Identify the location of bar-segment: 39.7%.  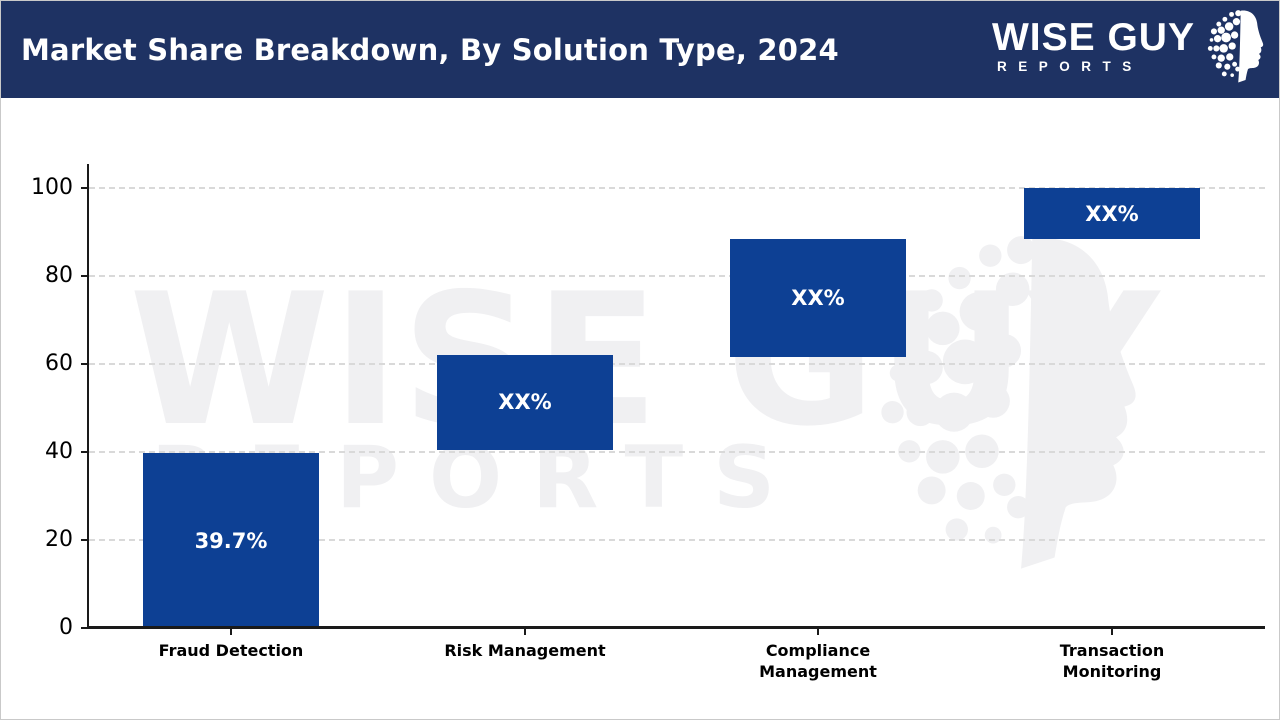
(231, 540).